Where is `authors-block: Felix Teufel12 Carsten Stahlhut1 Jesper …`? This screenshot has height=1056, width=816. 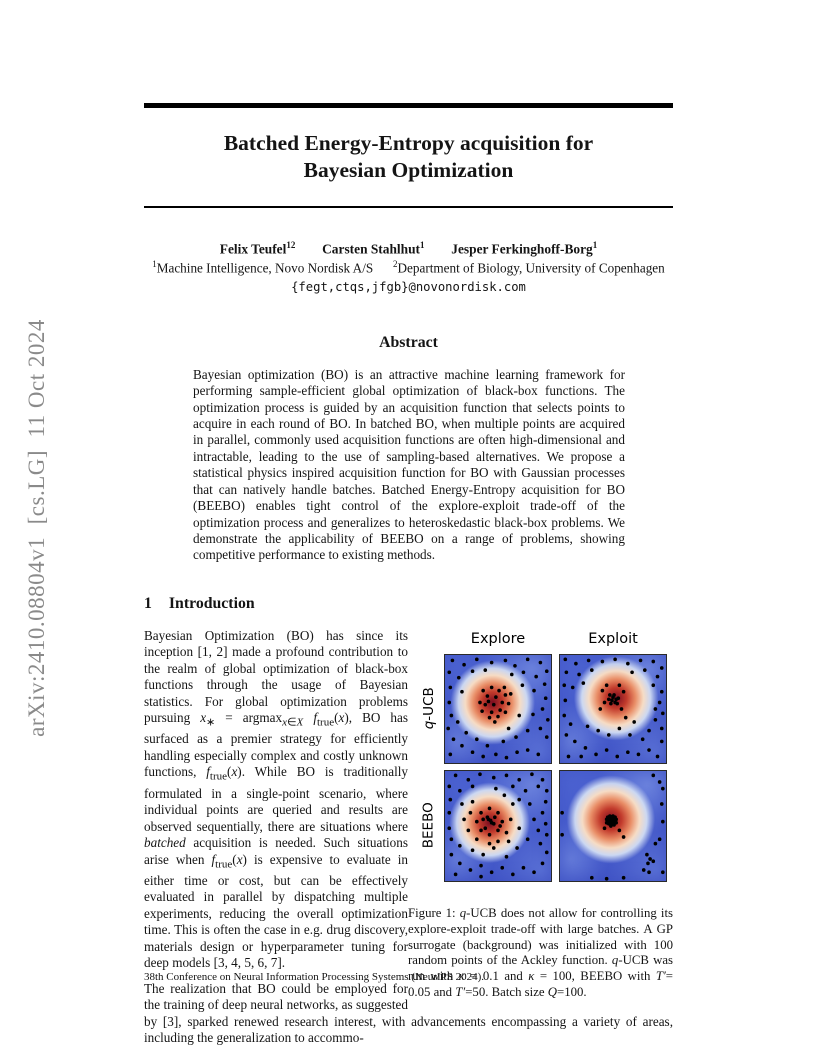 authors-block: Felix Teufel12 Carsten Stahlhut1 Jesper … is located at coordinates (408, 267).